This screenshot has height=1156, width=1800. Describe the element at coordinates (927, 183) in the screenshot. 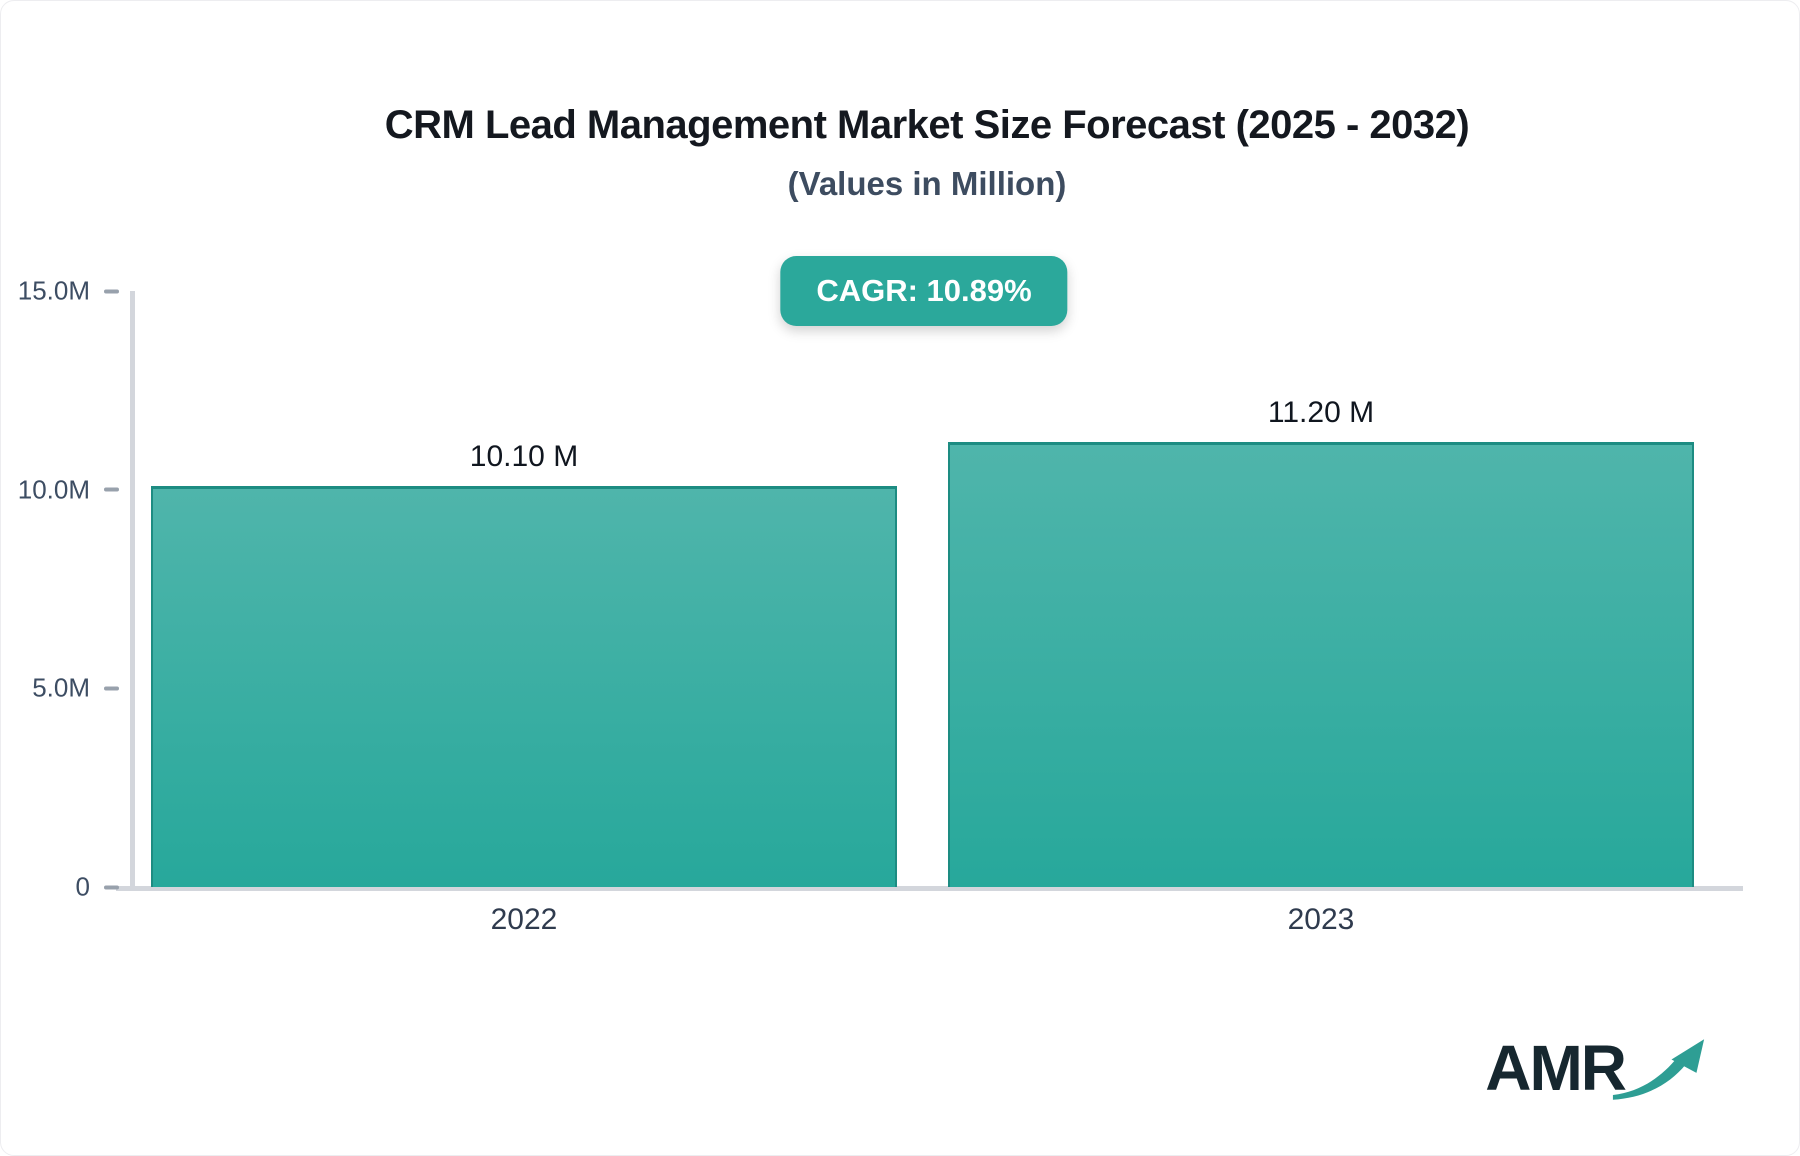

I see `chart-subtitle: (Values in Million)` at that location.